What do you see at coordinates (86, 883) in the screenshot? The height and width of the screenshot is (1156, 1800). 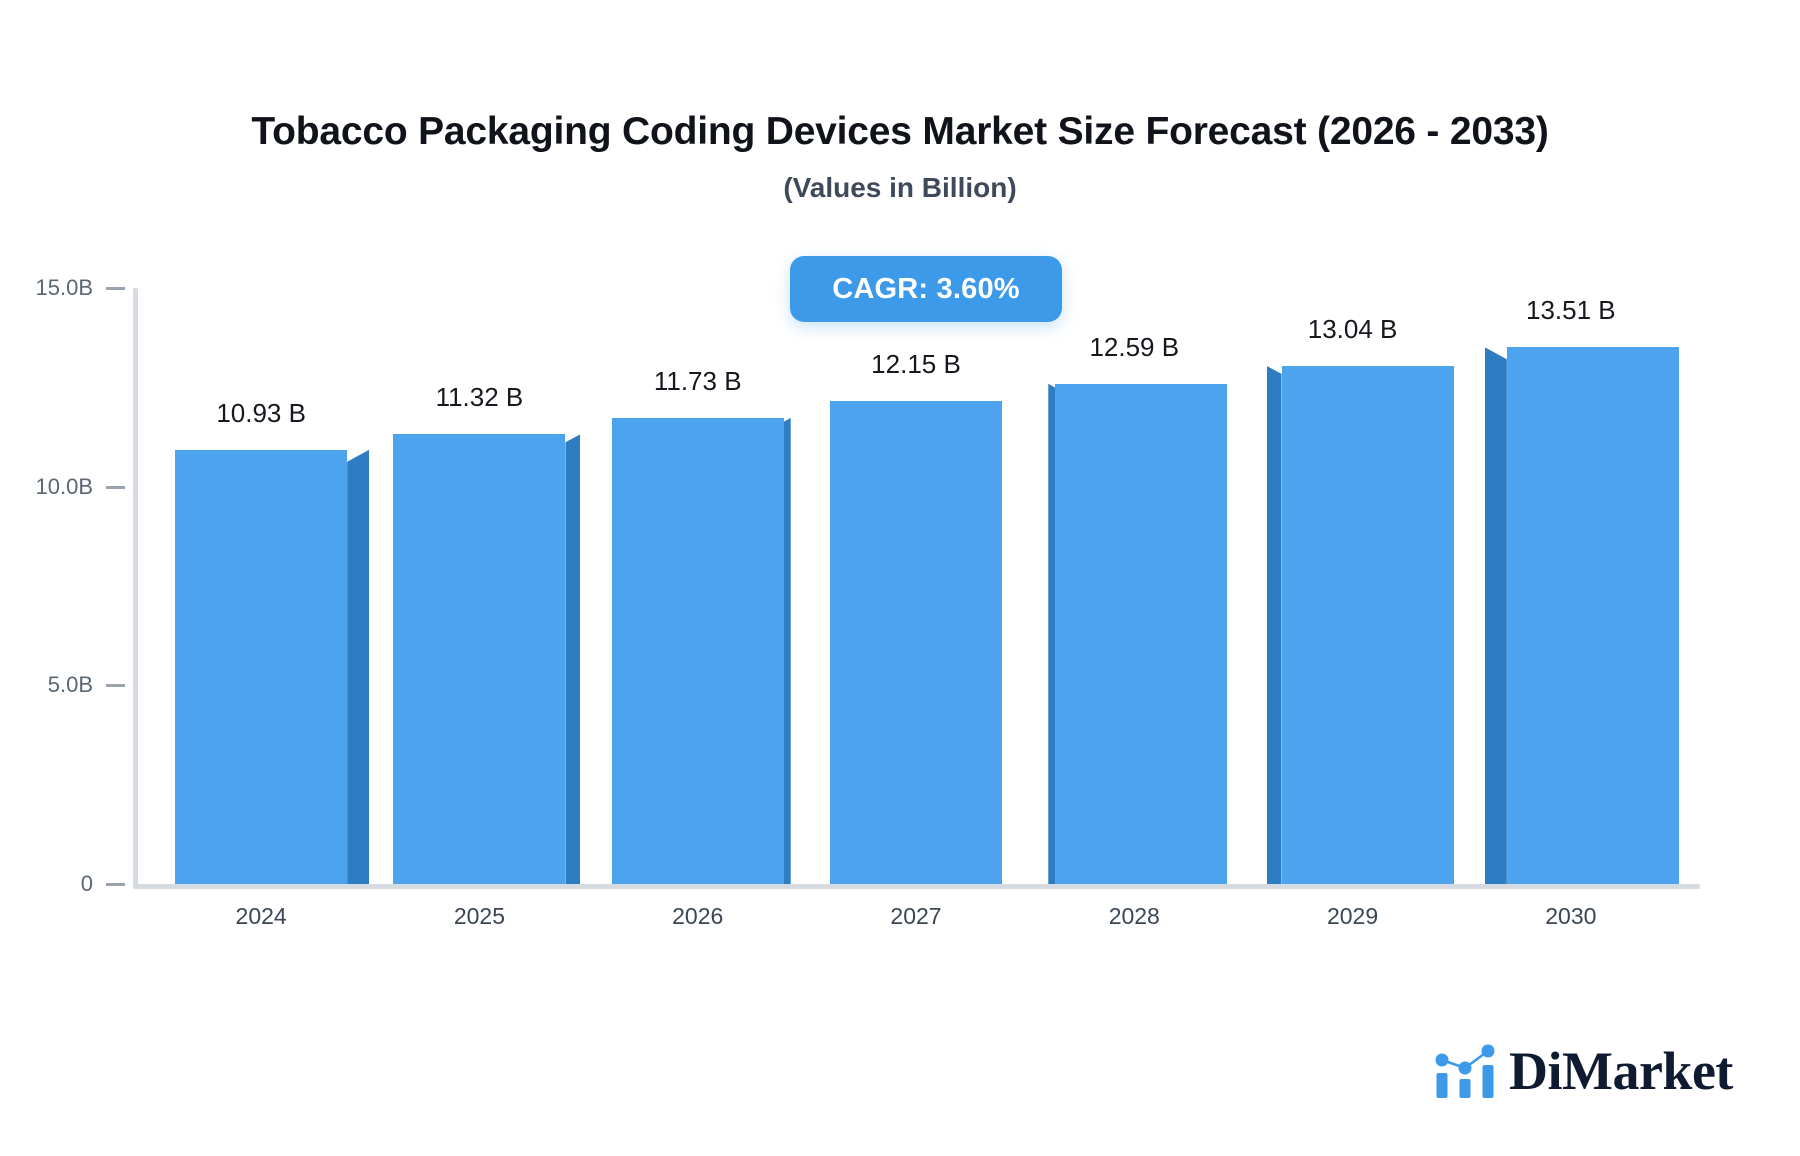 I see `y-axis-tick-label: 0` at bounding box center [86, 883].